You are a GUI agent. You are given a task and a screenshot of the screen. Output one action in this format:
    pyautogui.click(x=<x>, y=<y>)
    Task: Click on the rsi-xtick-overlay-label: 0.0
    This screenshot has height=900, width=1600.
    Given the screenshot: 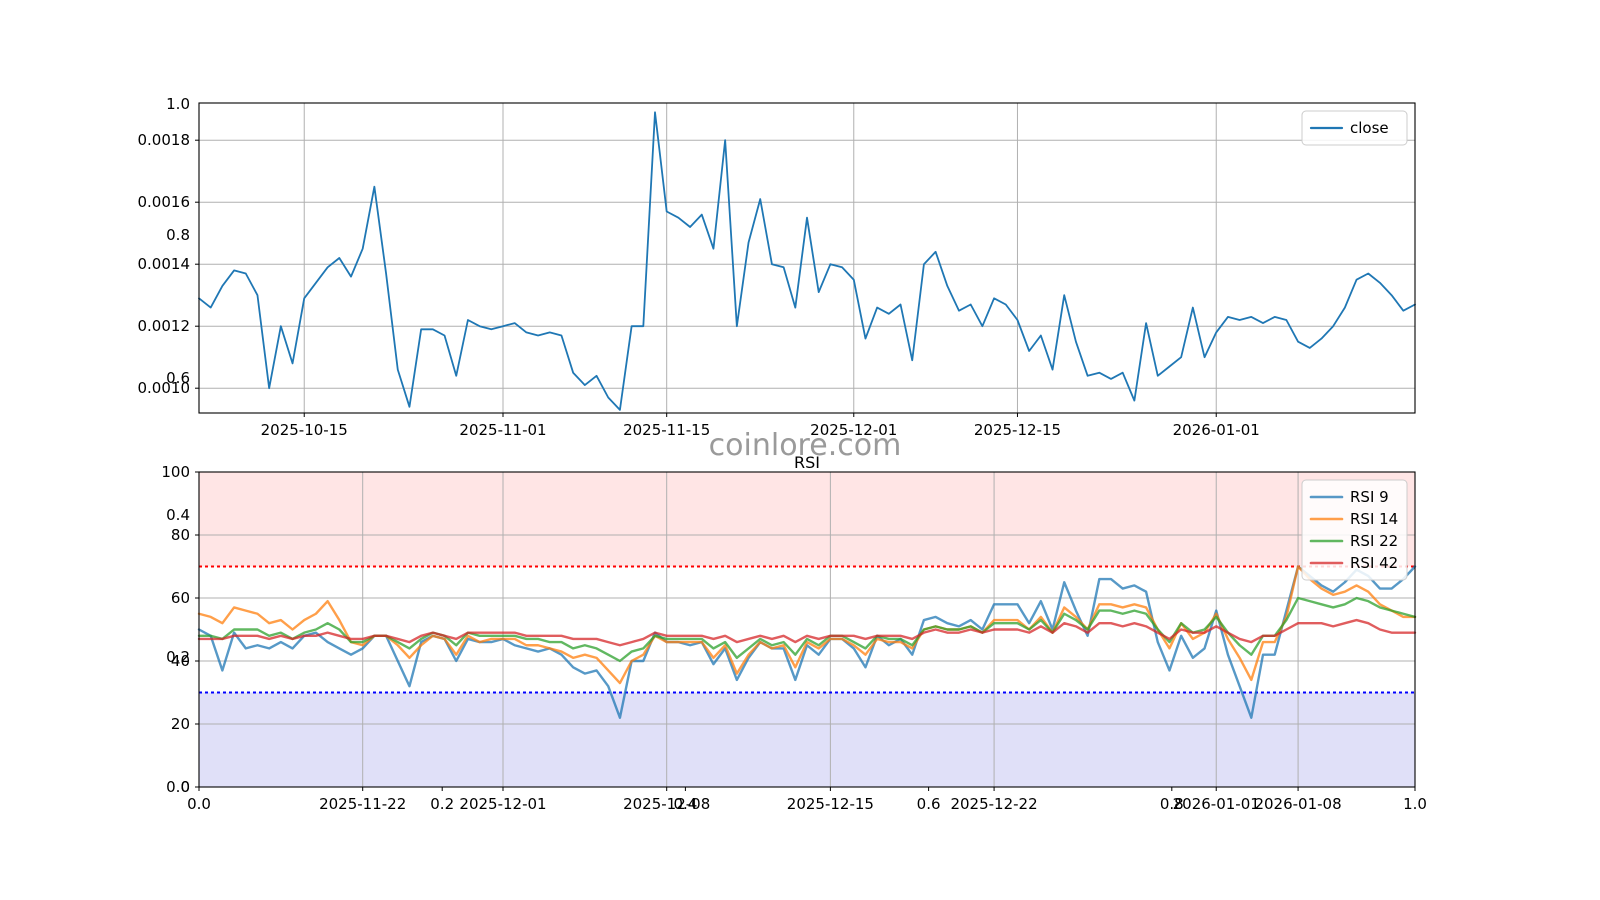 What is the action you would take?
    pyautogui.click(x=199, y=804)
    